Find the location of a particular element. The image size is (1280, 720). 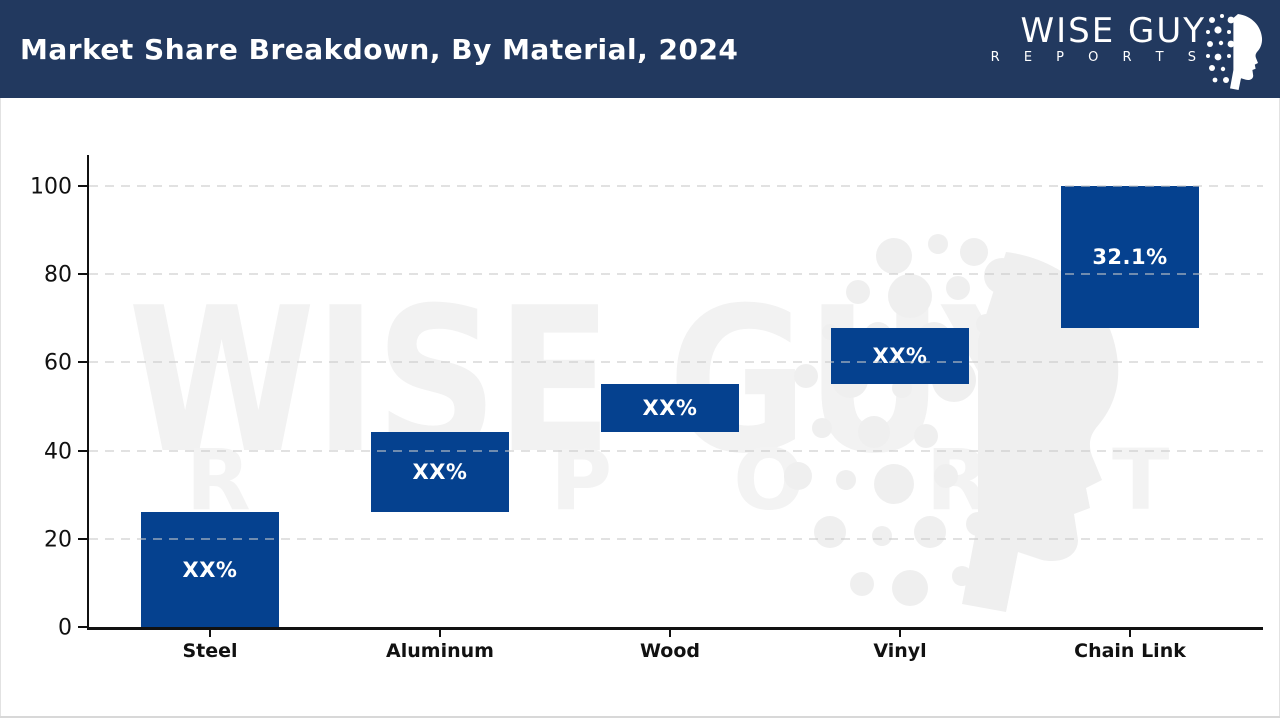

logo-reports-label: R E P O R T S is located at coordinates (1098, 57).